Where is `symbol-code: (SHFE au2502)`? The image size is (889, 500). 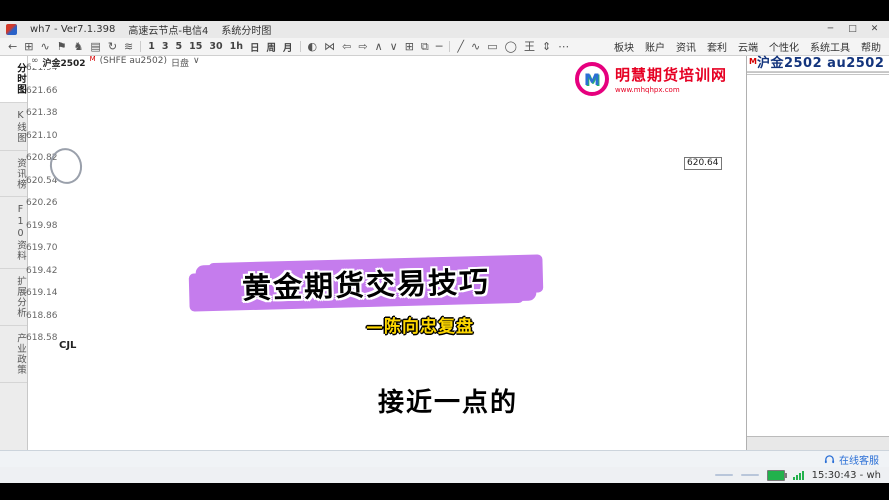 symbol-code: (SHFE au2502) is located at coordinates (133, 61).